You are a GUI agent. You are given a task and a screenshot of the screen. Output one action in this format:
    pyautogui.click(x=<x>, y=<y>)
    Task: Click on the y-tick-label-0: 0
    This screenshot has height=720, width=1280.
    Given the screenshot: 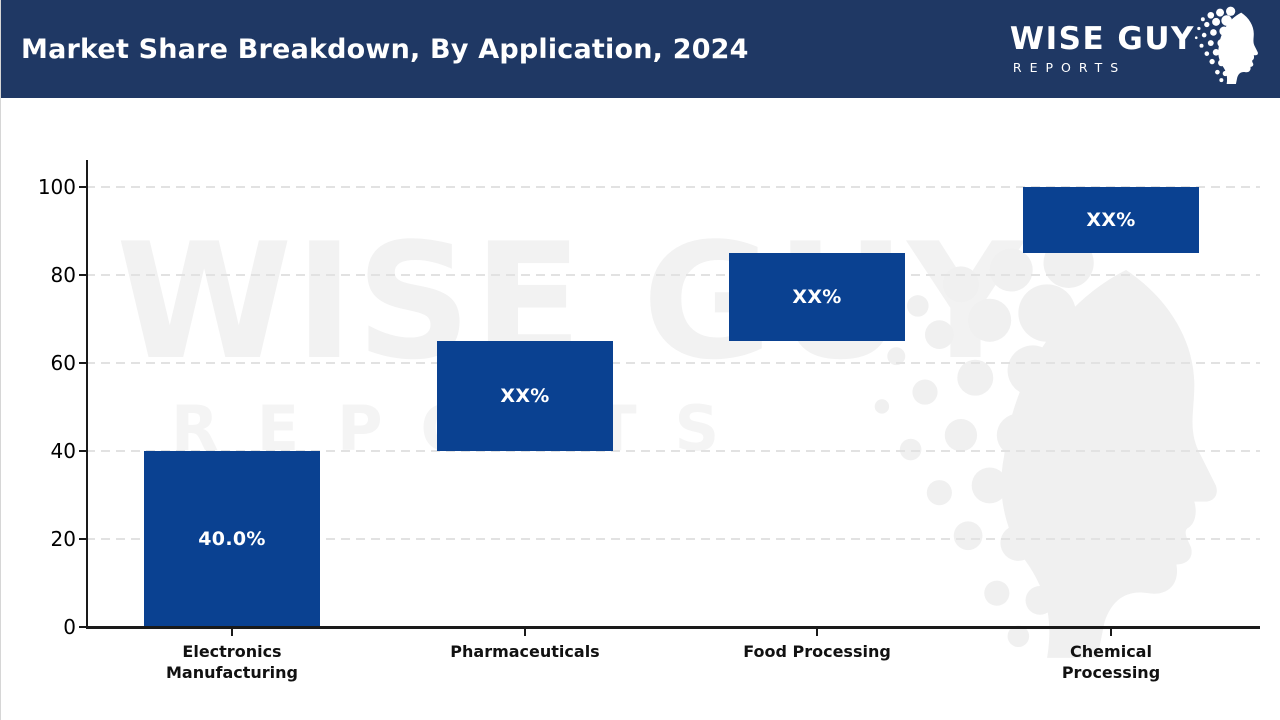 What is the action you would take?
    pyautogui.click(x=69, y=627)
    